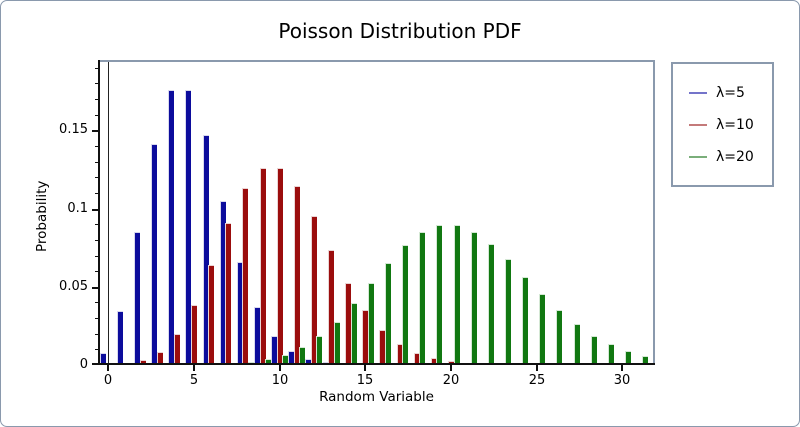 This screenshot has height=427, width=800. What do you see at coordinates (376, 364) in the screenshot?
I see `x-axis-line` at bounding box center [376, 364].